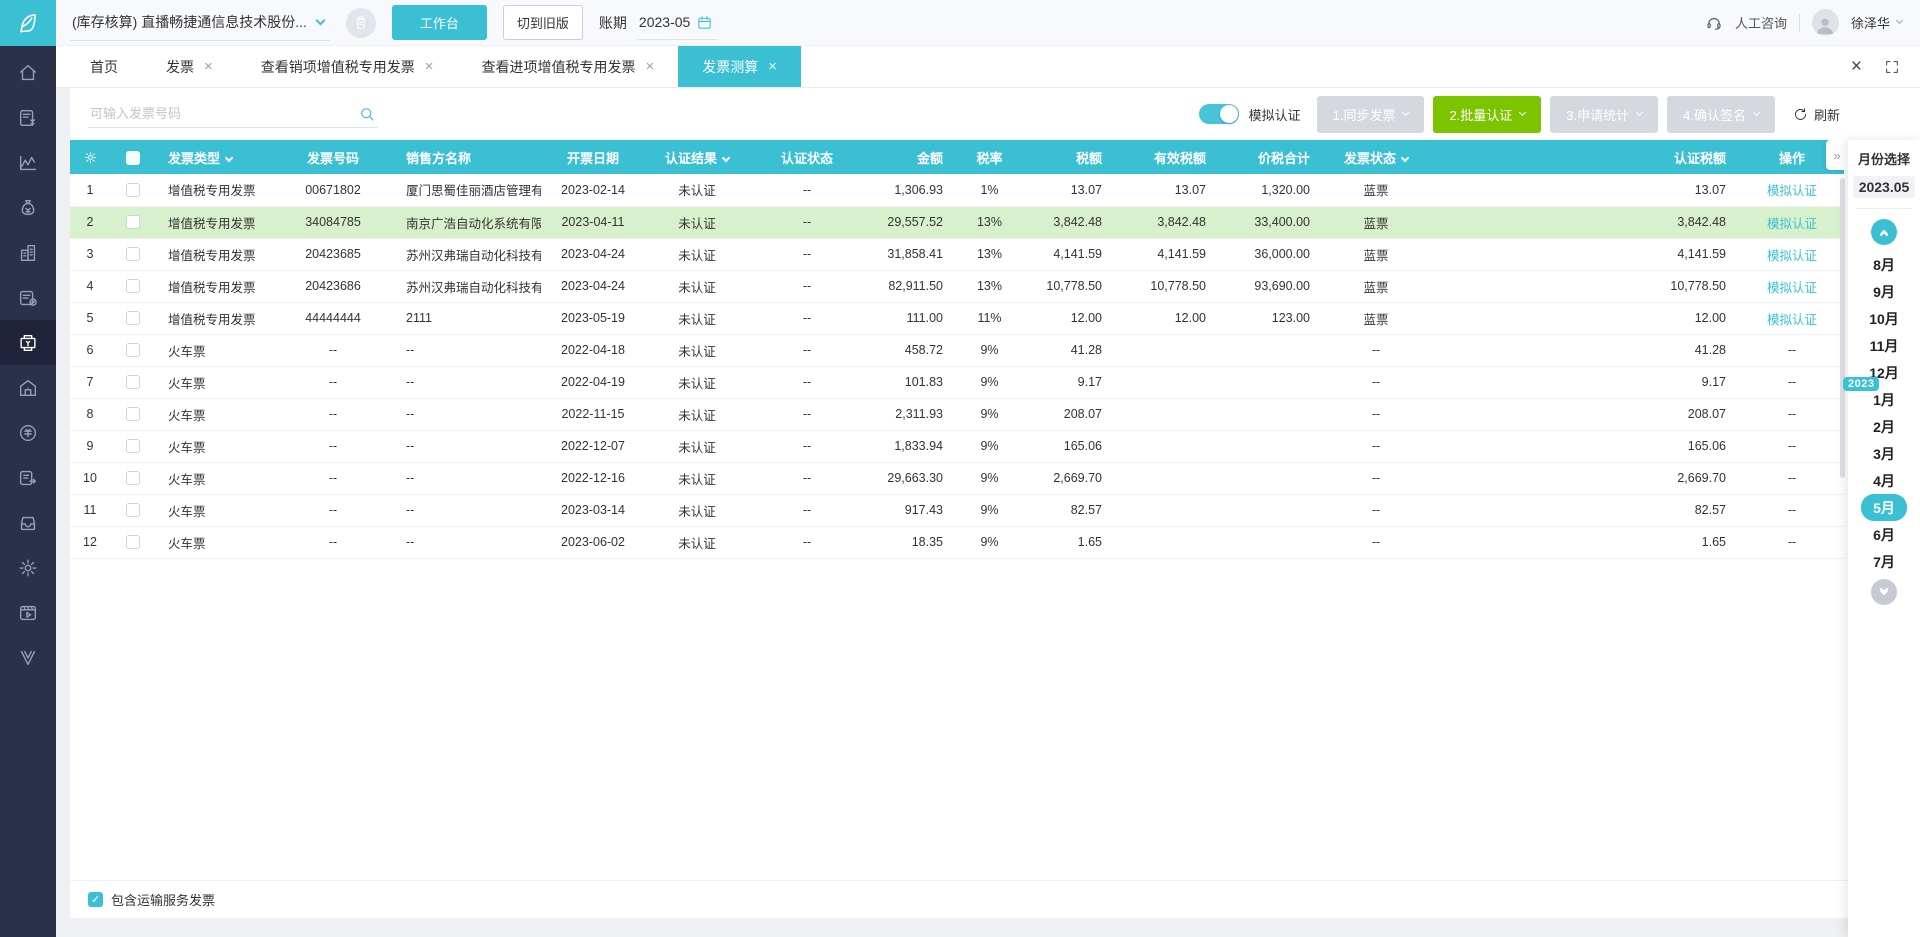 The width and height of the screenshot is (1920, 937). What do you see at coordinates (1884, 318) in the screenshot?
I see `month-item-10月: 10月` at bounding box center [1884, 318].